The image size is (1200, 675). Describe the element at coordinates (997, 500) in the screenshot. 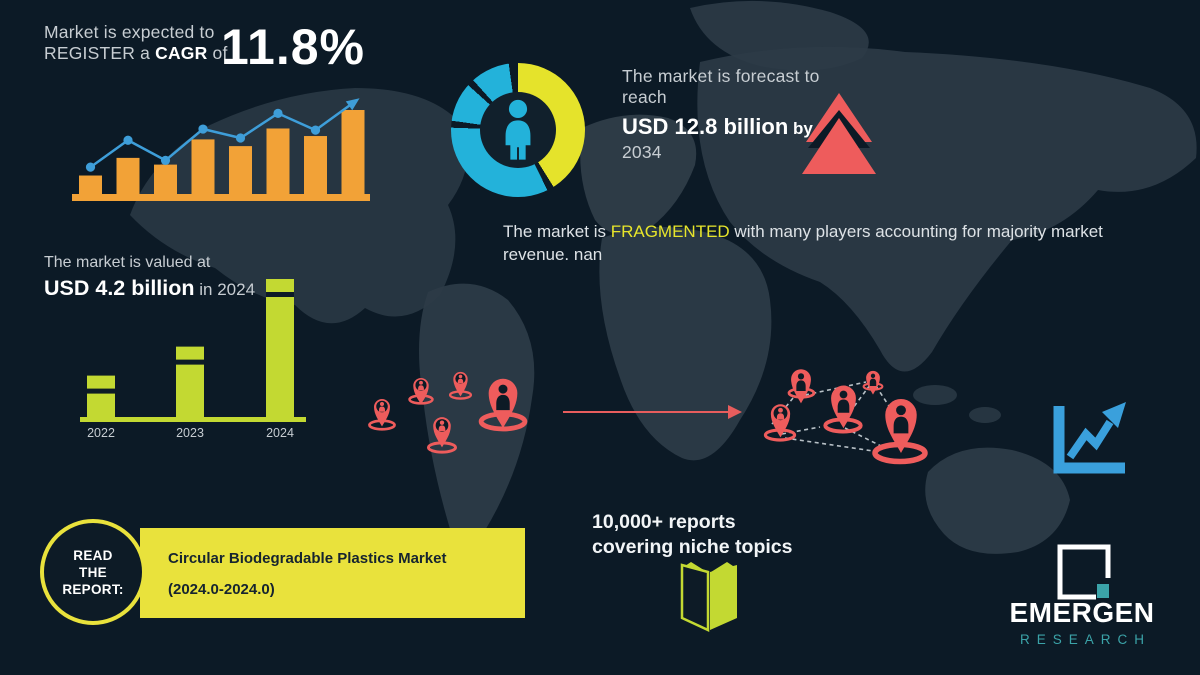

I see `map-australia` at that location.